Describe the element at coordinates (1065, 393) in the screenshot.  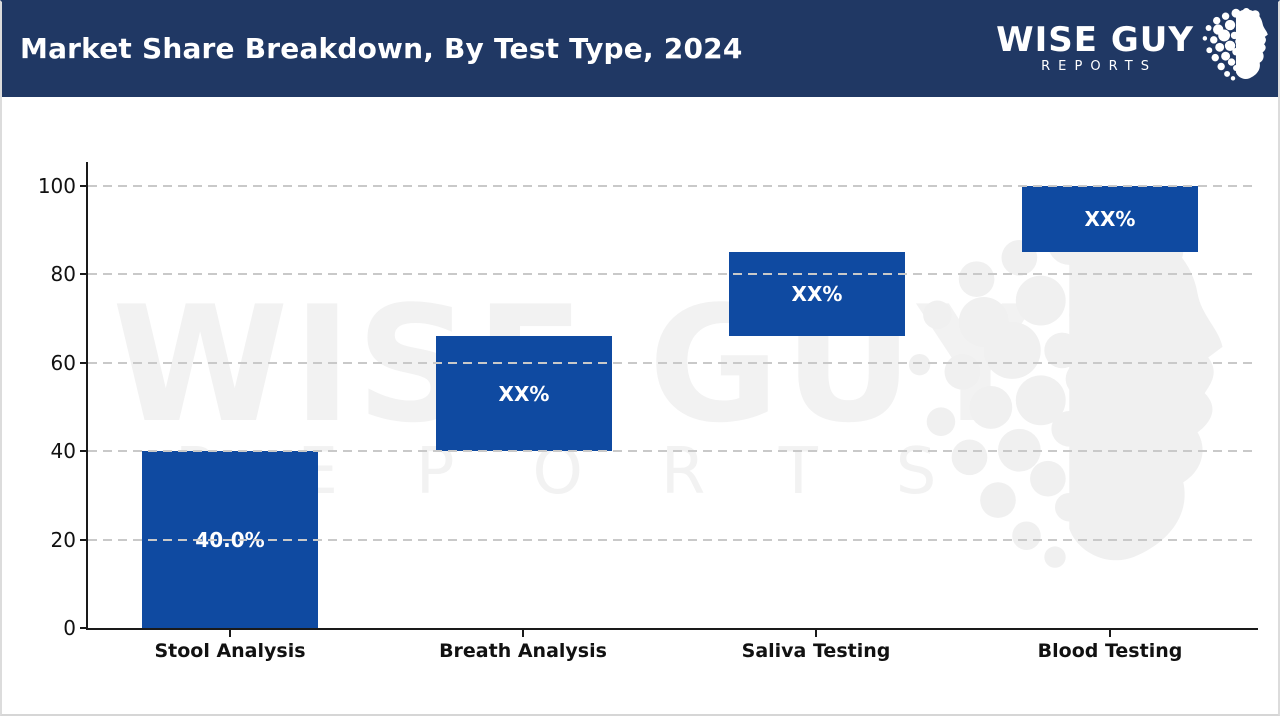
I see `watermark-face-dots-icon` at that location.